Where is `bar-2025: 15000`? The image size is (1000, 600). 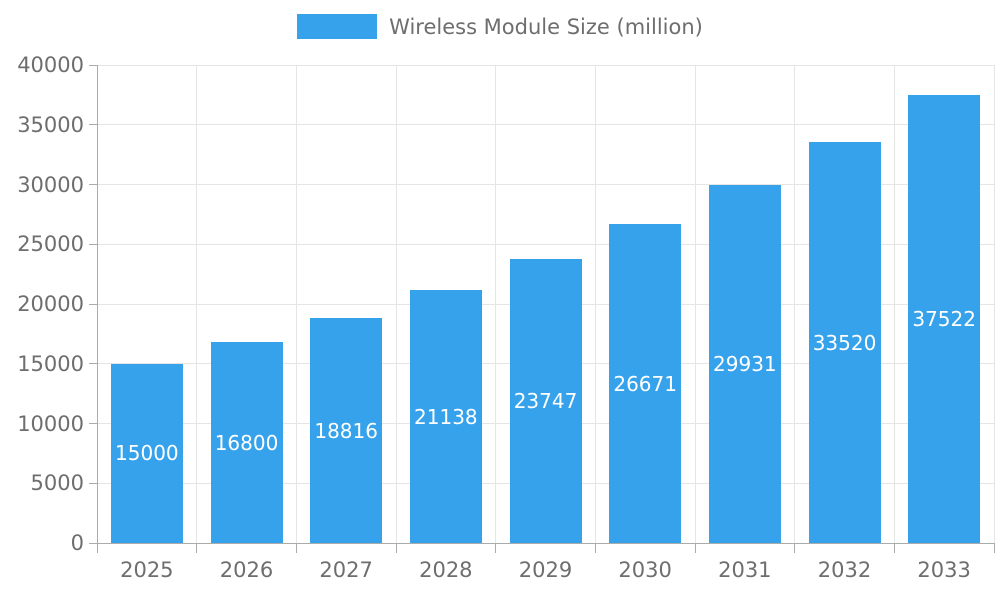
bar-2025: 15000 is located at coordinates (146, 453).